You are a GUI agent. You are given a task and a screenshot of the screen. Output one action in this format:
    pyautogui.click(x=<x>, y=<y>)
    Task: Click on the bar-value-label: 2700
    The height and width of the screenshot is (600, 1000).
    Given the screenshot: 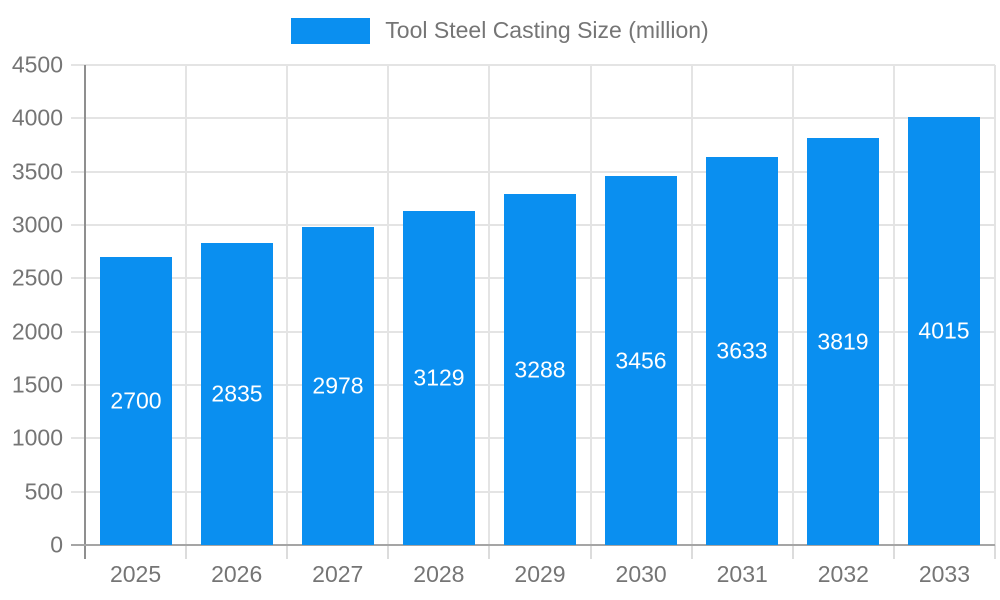 What is the action you would take?
    pyautogui.click(x=136, y=400)
    